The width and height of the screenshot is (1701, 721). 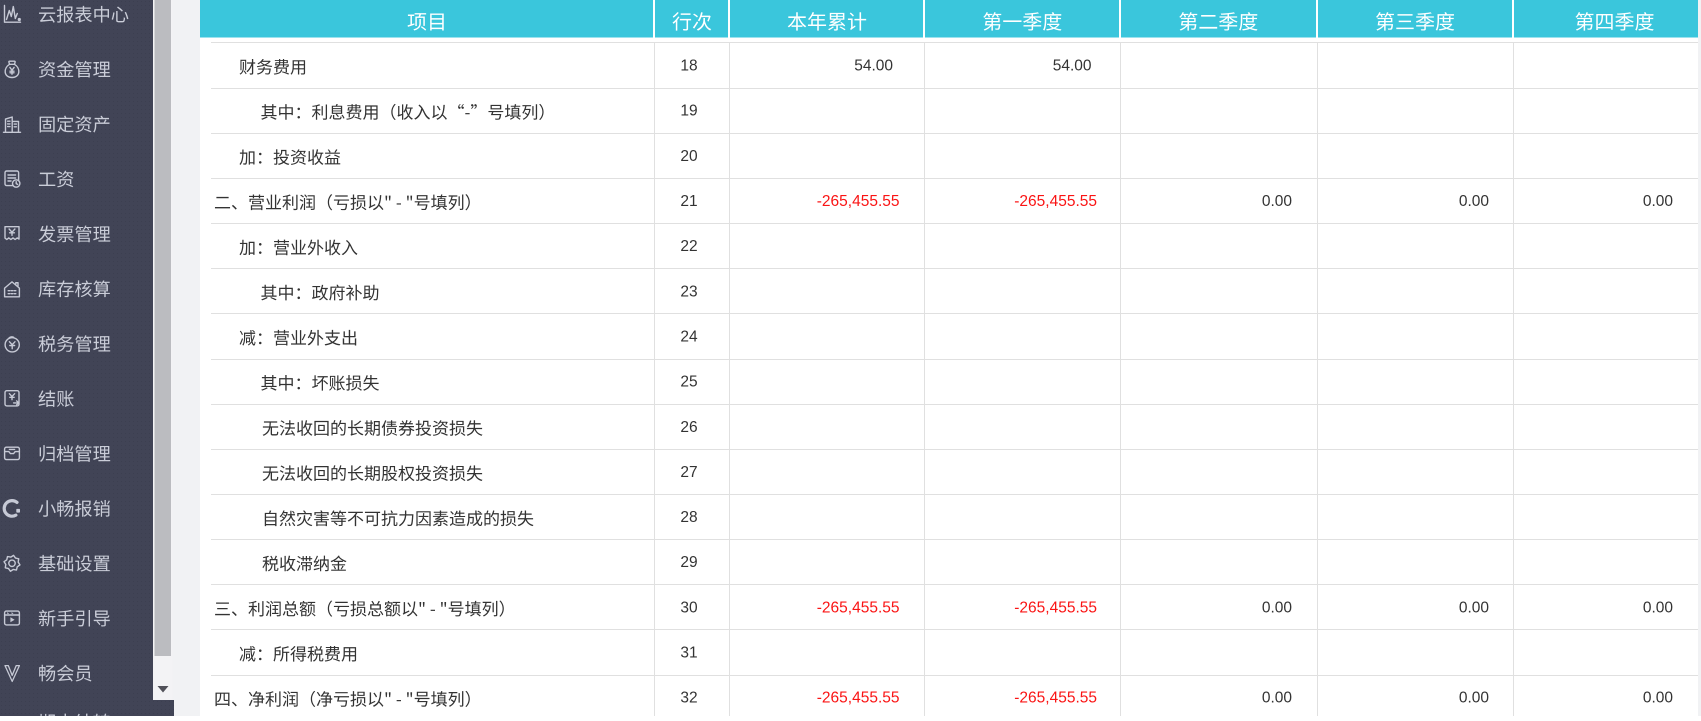 What do you see at coordinates (689, 156) in the screenshot?
I see `svg-text: 20` at bounding box center [689, 156].